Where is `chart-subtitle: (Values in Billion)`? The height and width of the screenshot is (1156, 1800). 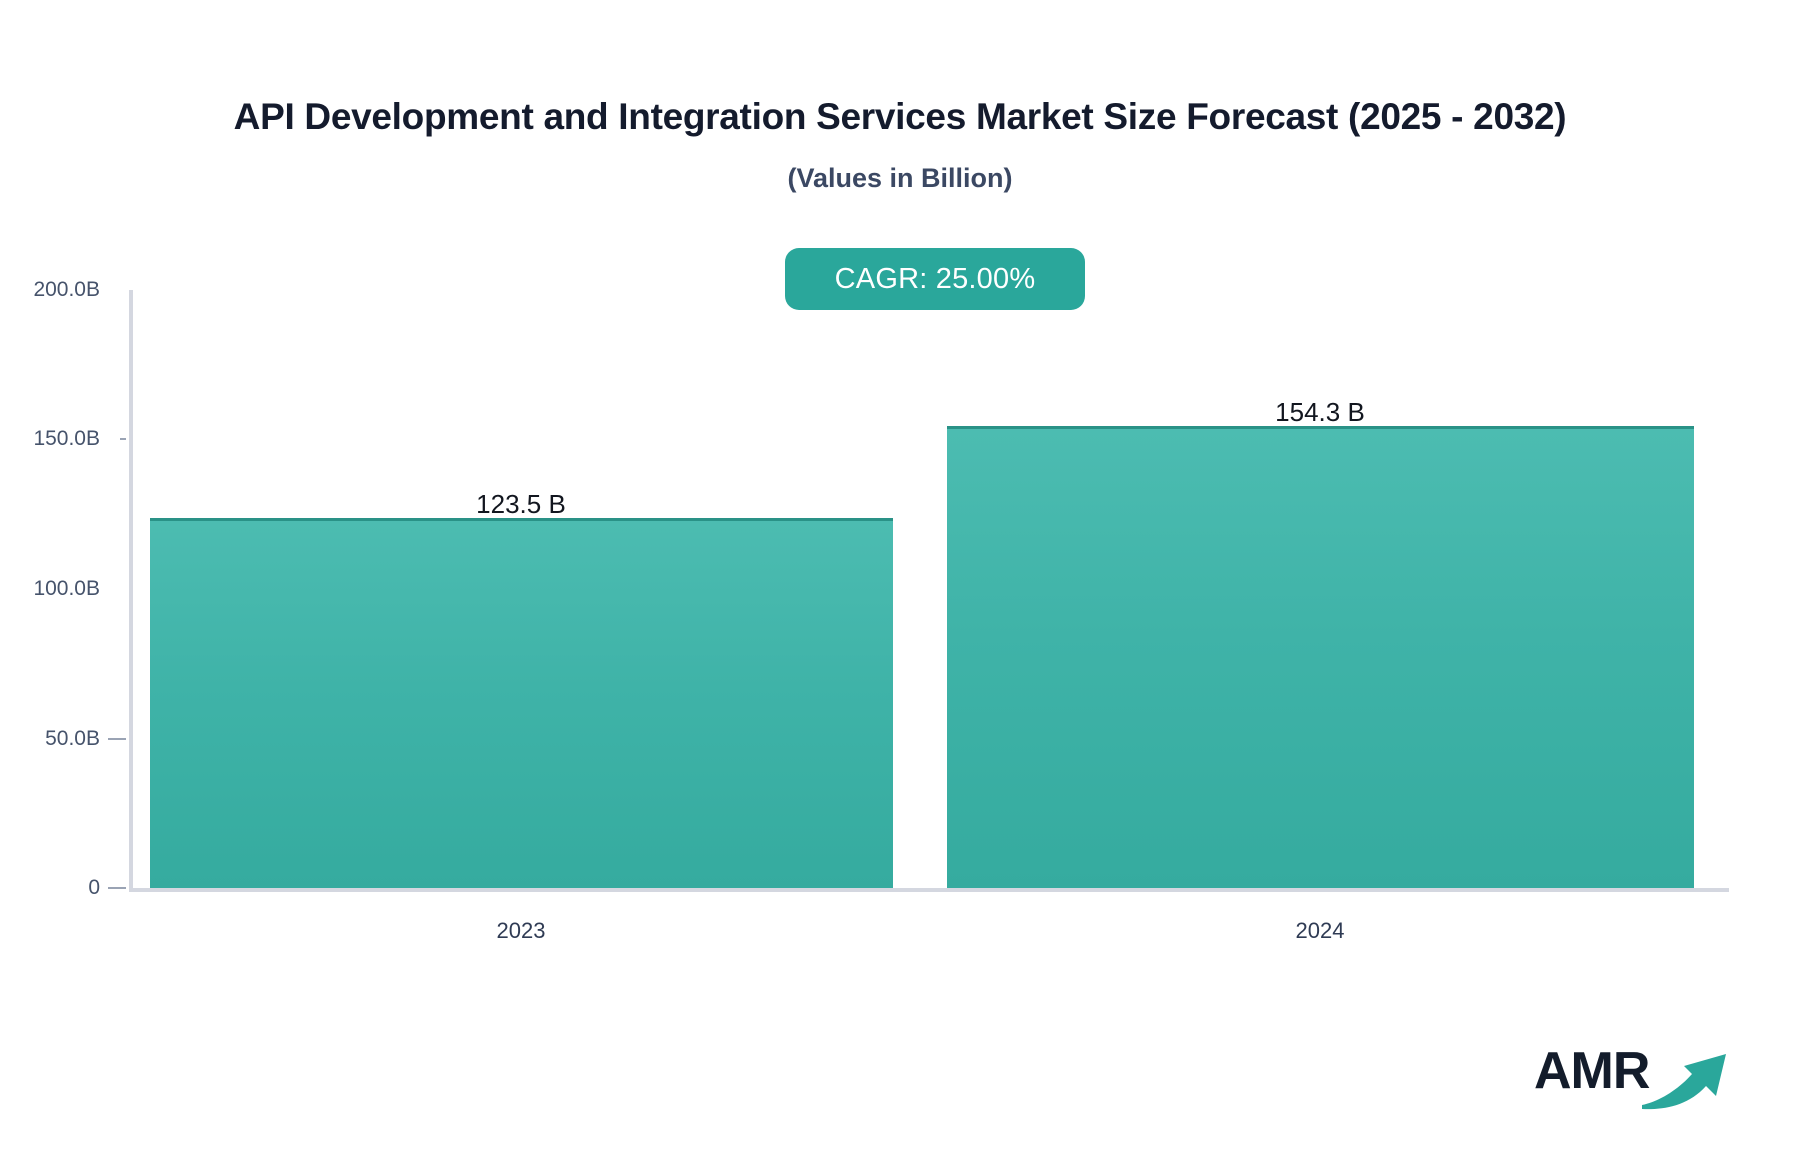
chart-subtitle: (Values in Billion) is located at coordinates (900, 178).